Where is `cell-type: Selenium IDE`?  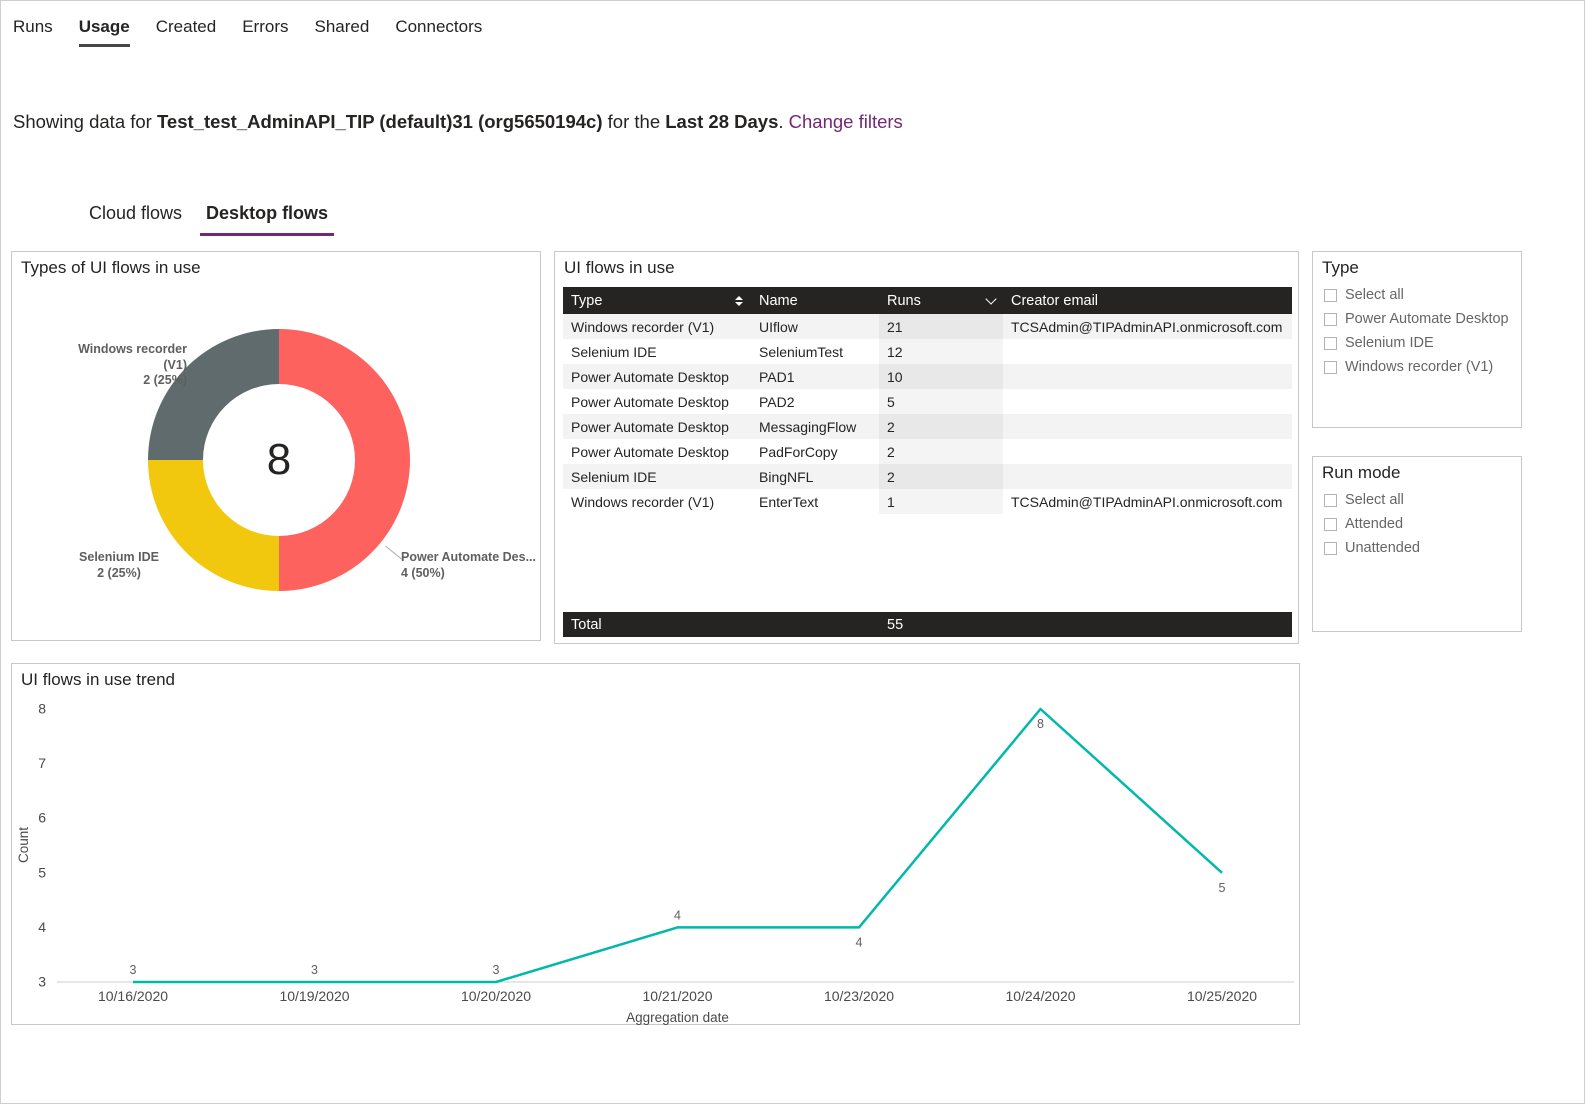
cell-type: Selenium IDE is located at coordinates (614, 476).